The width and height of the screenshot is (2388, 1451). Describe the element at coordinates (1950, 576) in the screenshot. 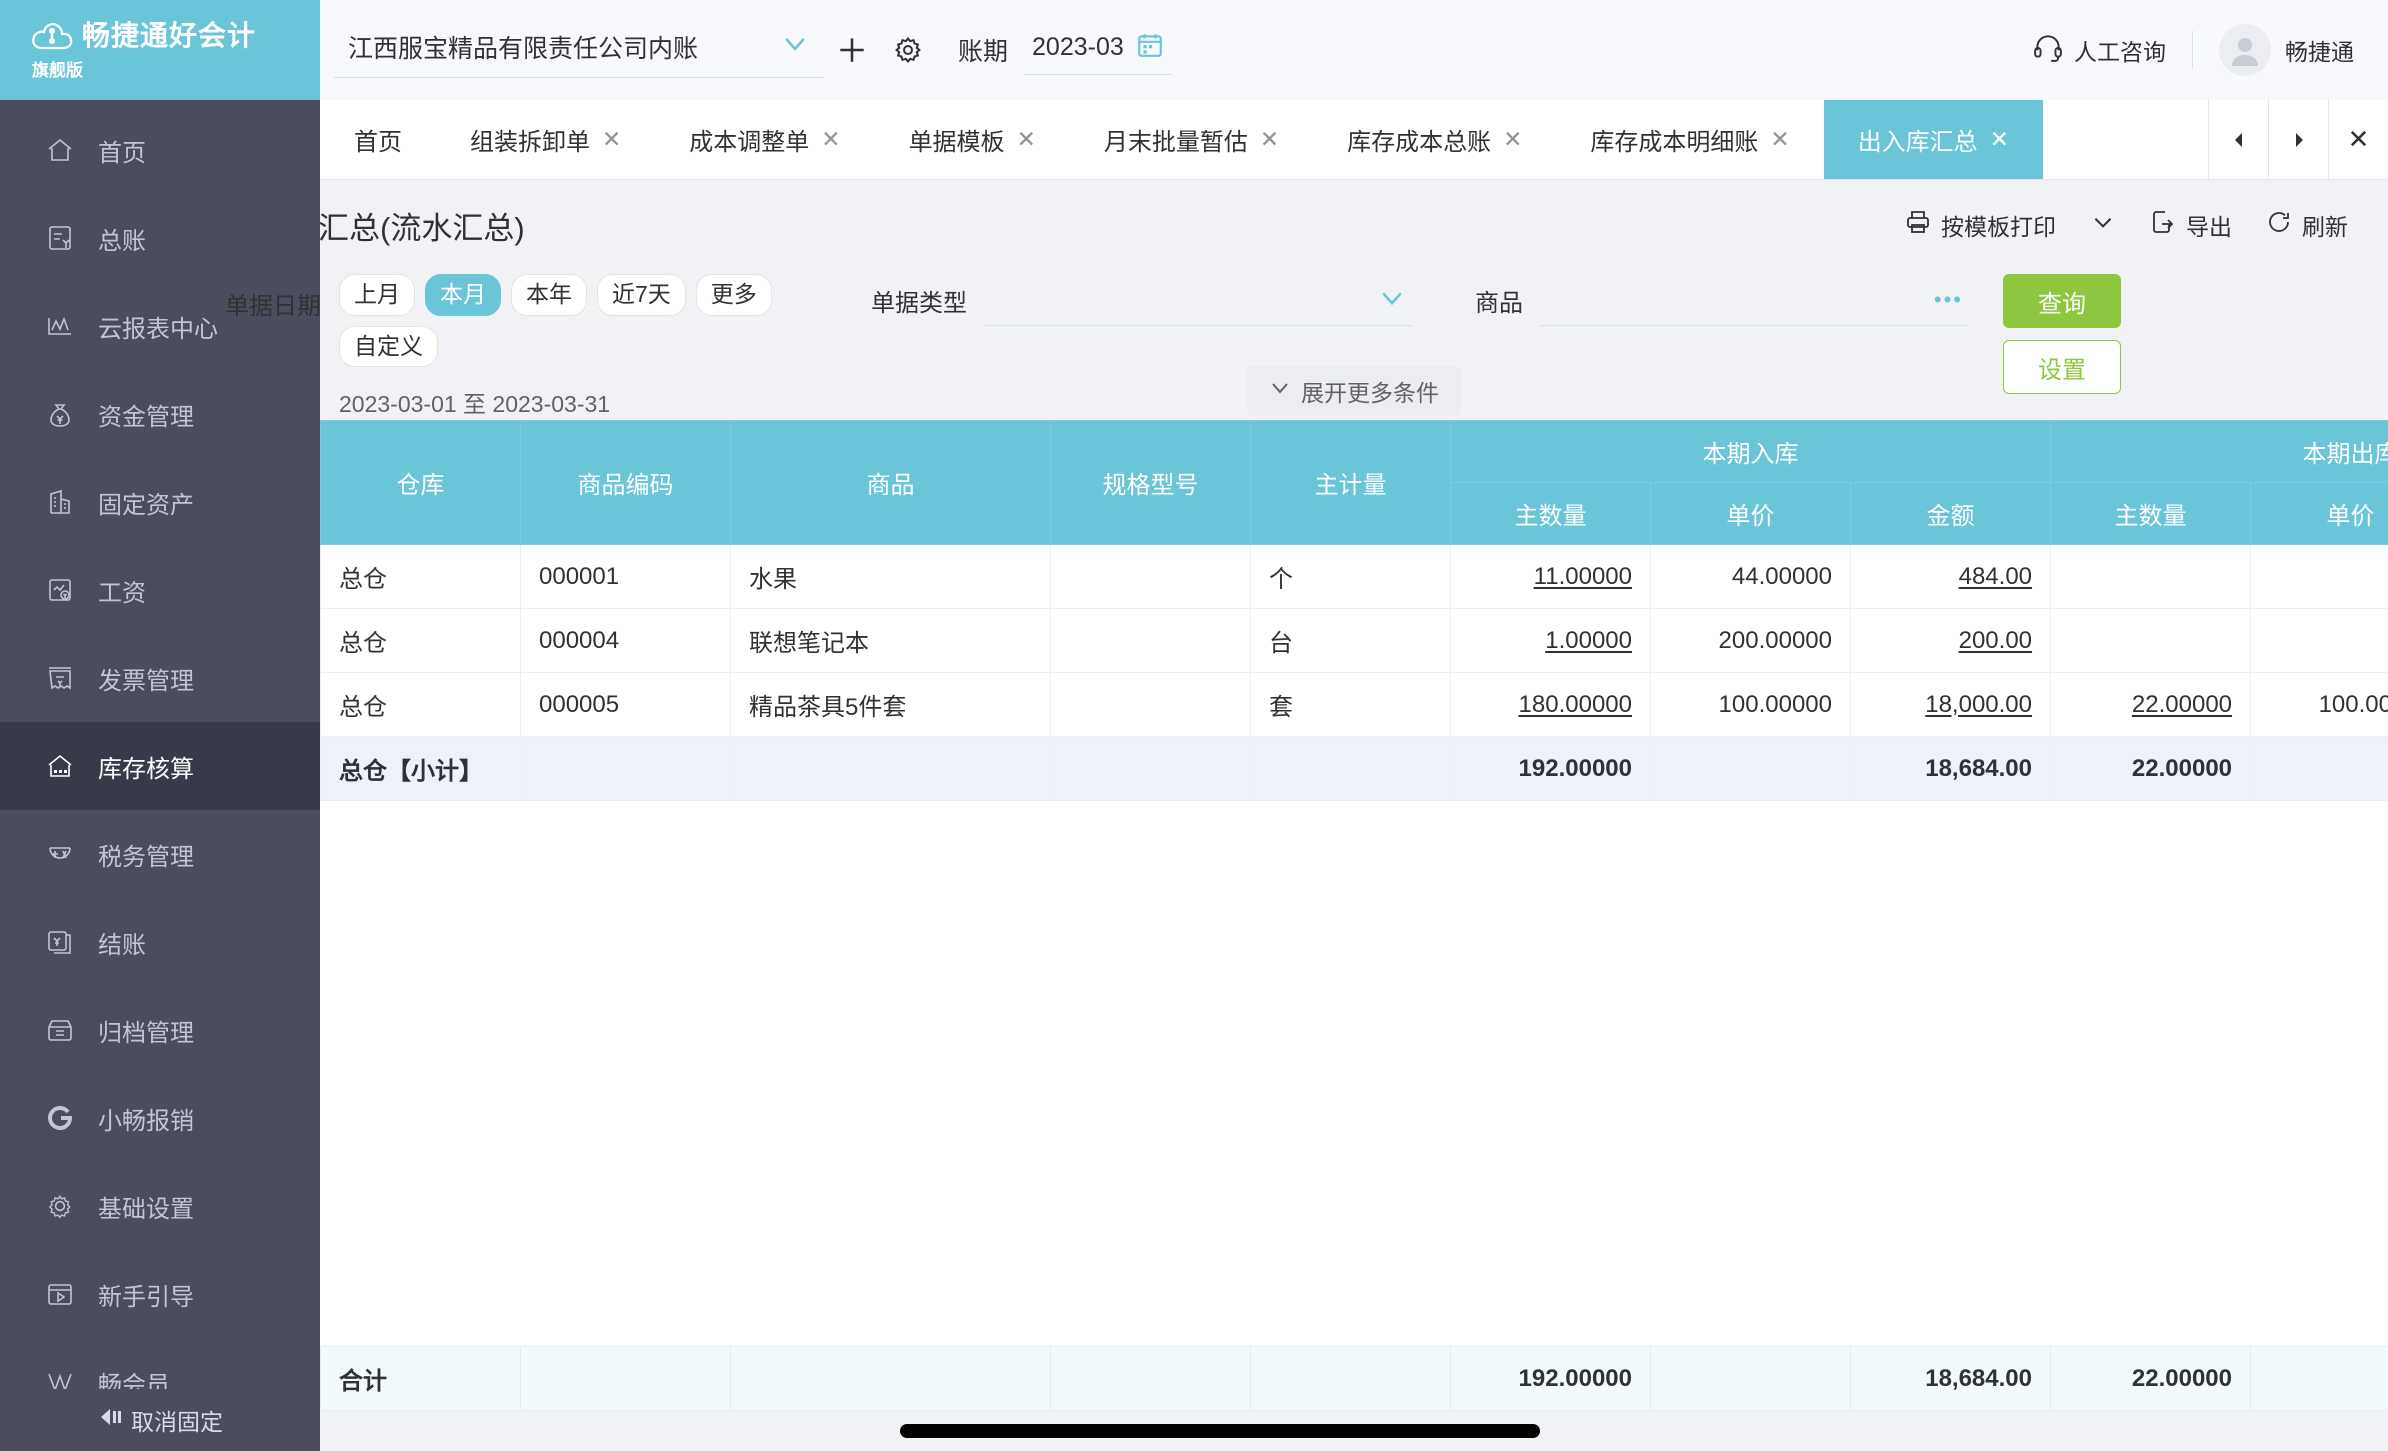

I see `cell-inbound-amount: 484.00` at that location.